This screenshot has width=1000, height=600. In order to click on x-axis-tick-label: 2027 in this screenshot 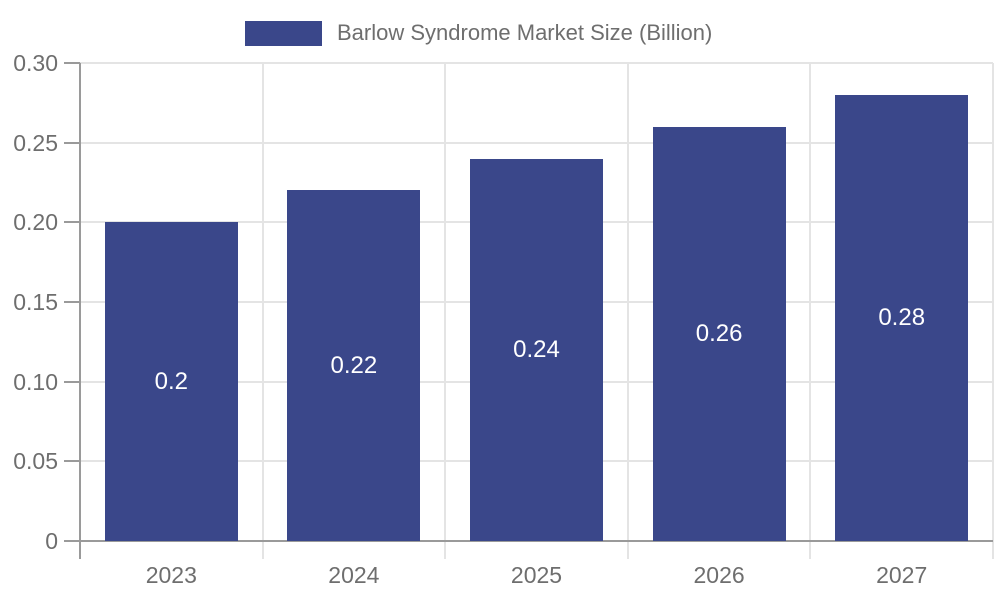, I will do `click(902, 575)`.